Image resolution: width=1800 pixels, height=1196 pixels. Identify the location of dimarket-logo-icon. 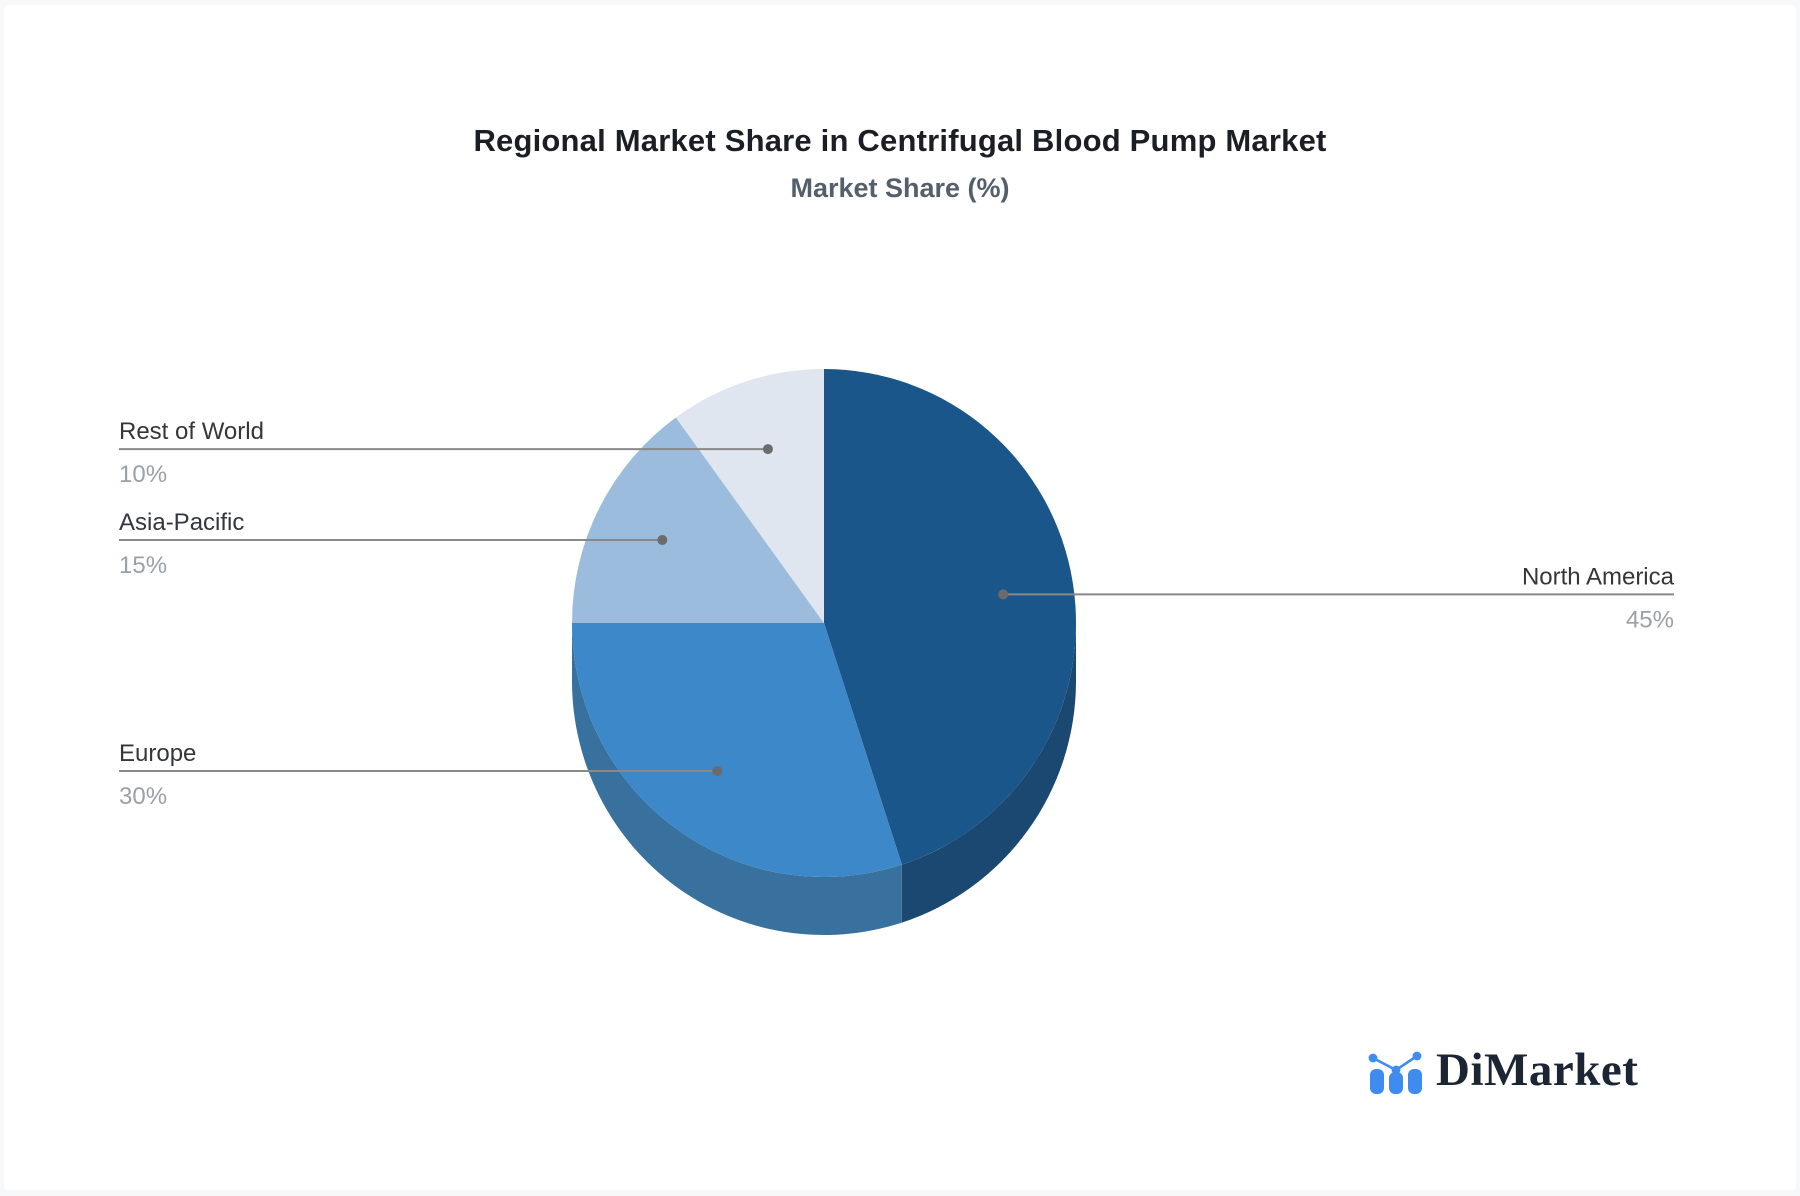
(1395, 1072).